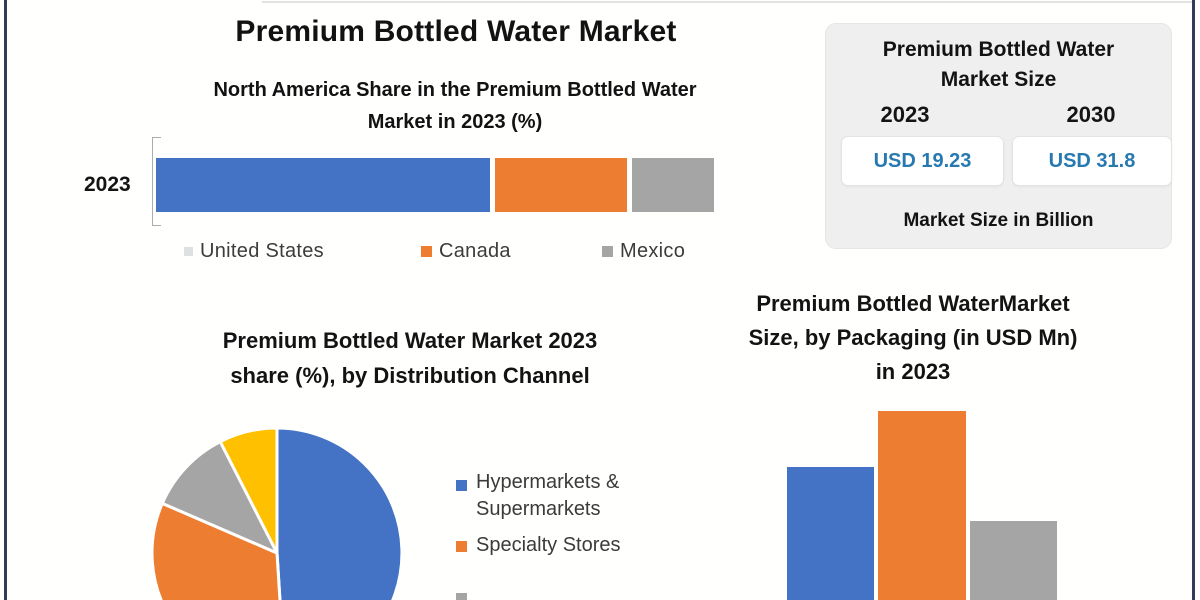  Describe the element at coordinates (156, 137) in the screenshot. I see `na-axis-tick-top` at that location.